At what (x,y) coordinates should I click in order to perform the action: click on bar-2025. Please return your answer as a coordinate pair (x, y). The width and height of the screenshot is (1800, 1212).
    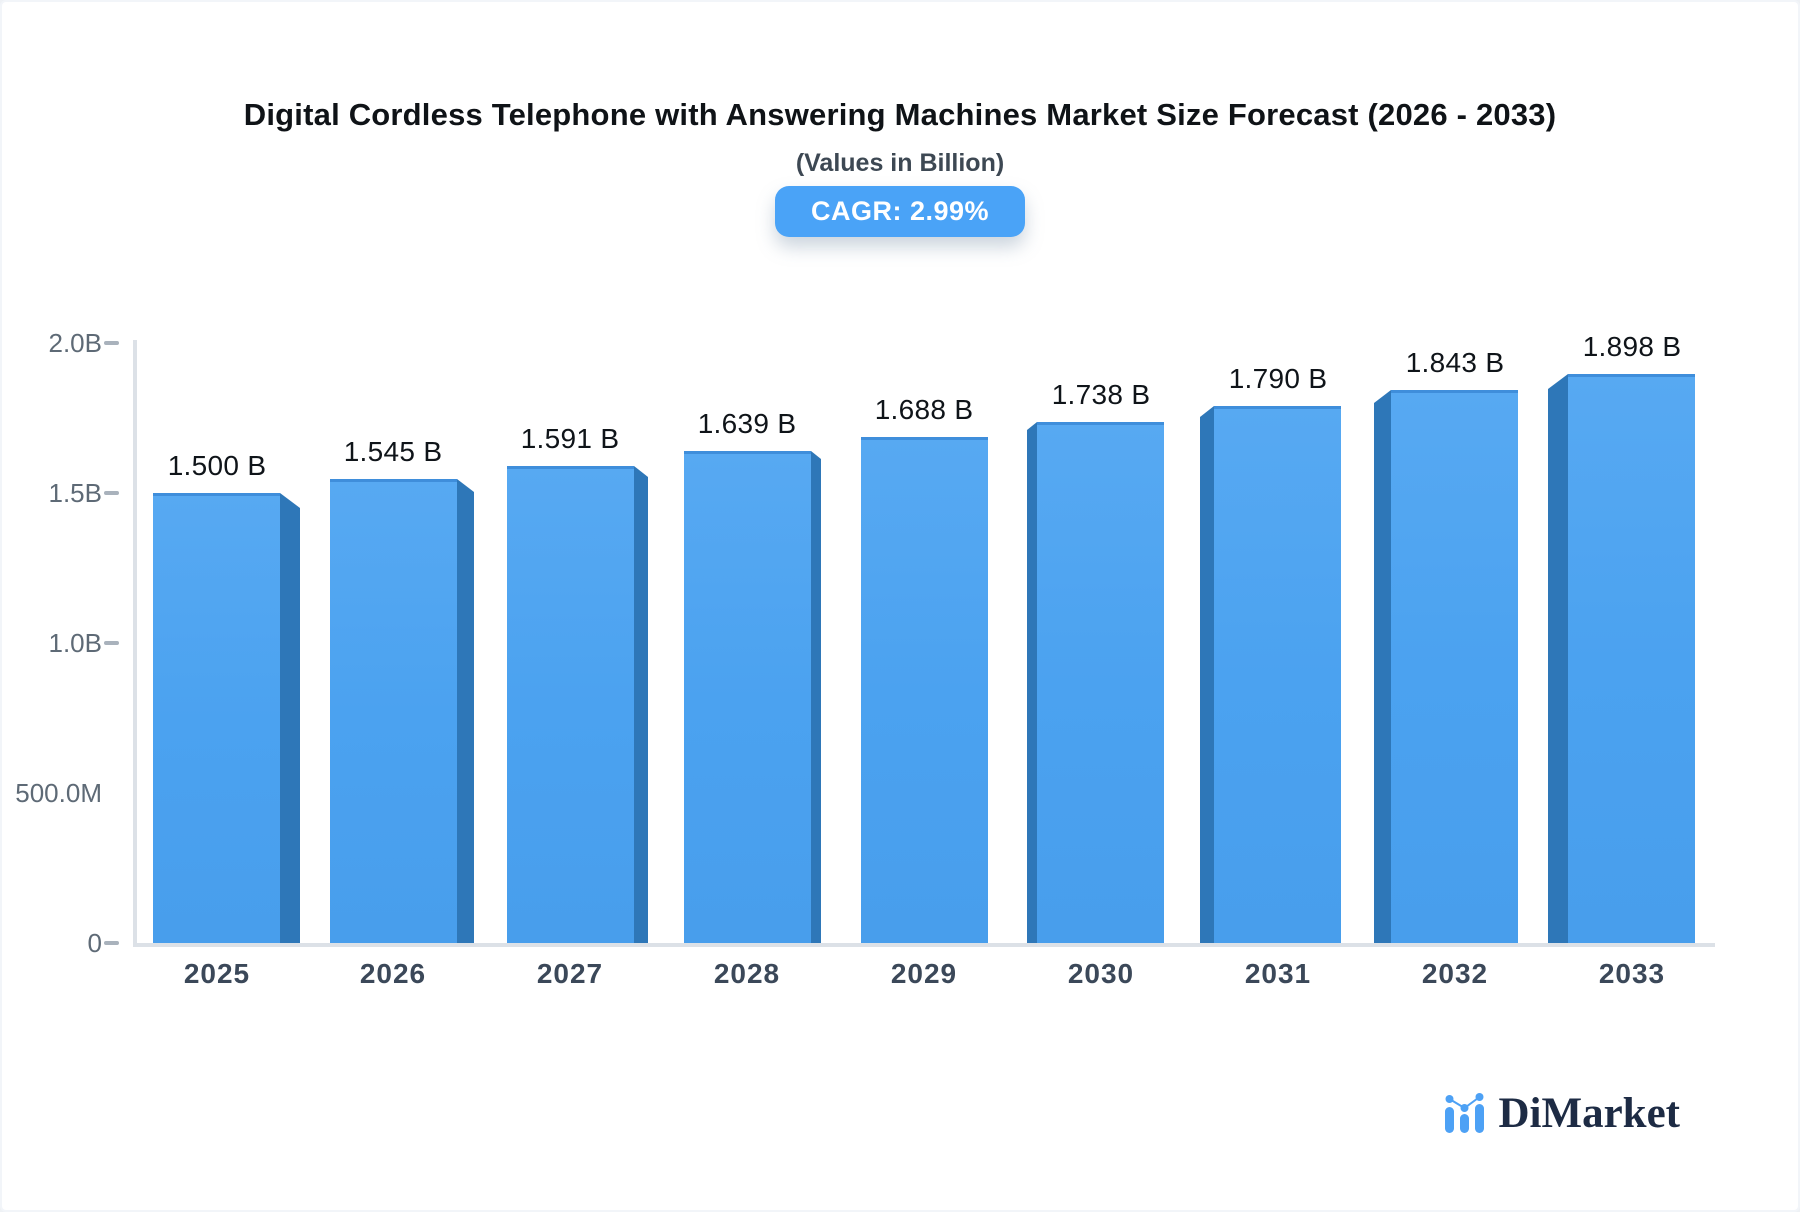
    Looking at the image, I should click on (216, 718).